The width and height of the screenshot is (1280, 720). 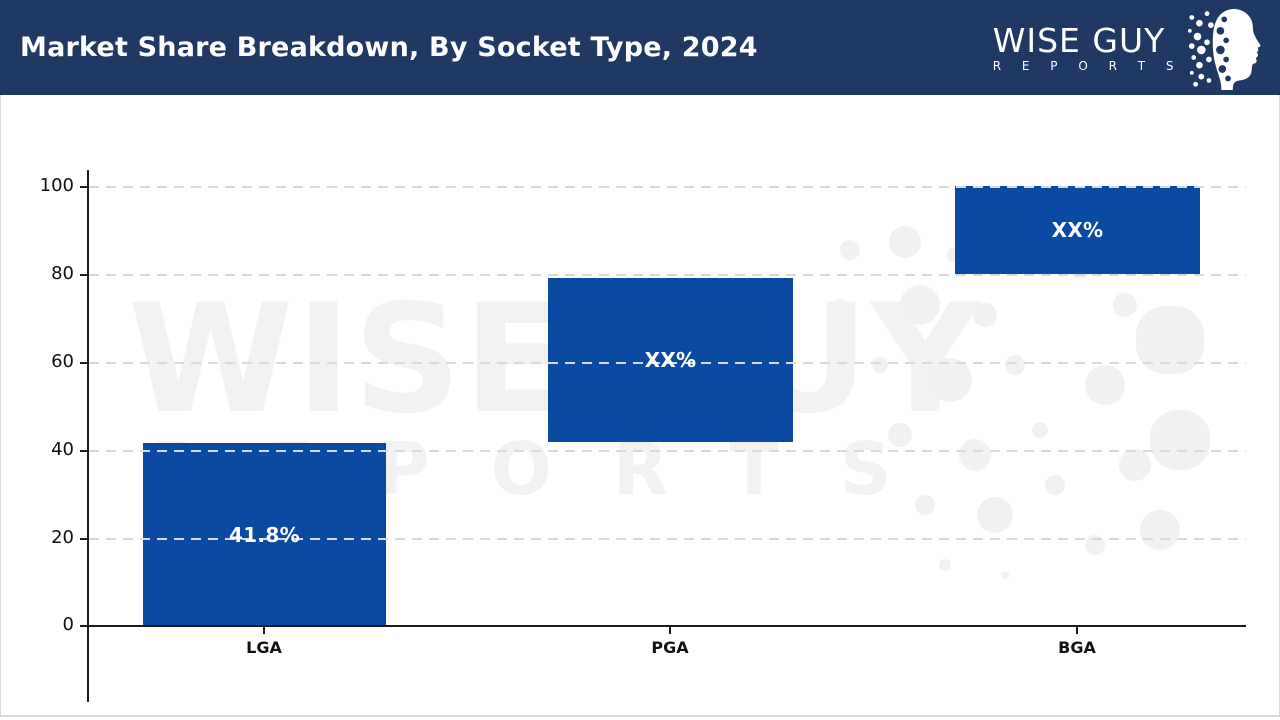 I want to click on y-tick-label-20: 20, so click(x=62, y=537).